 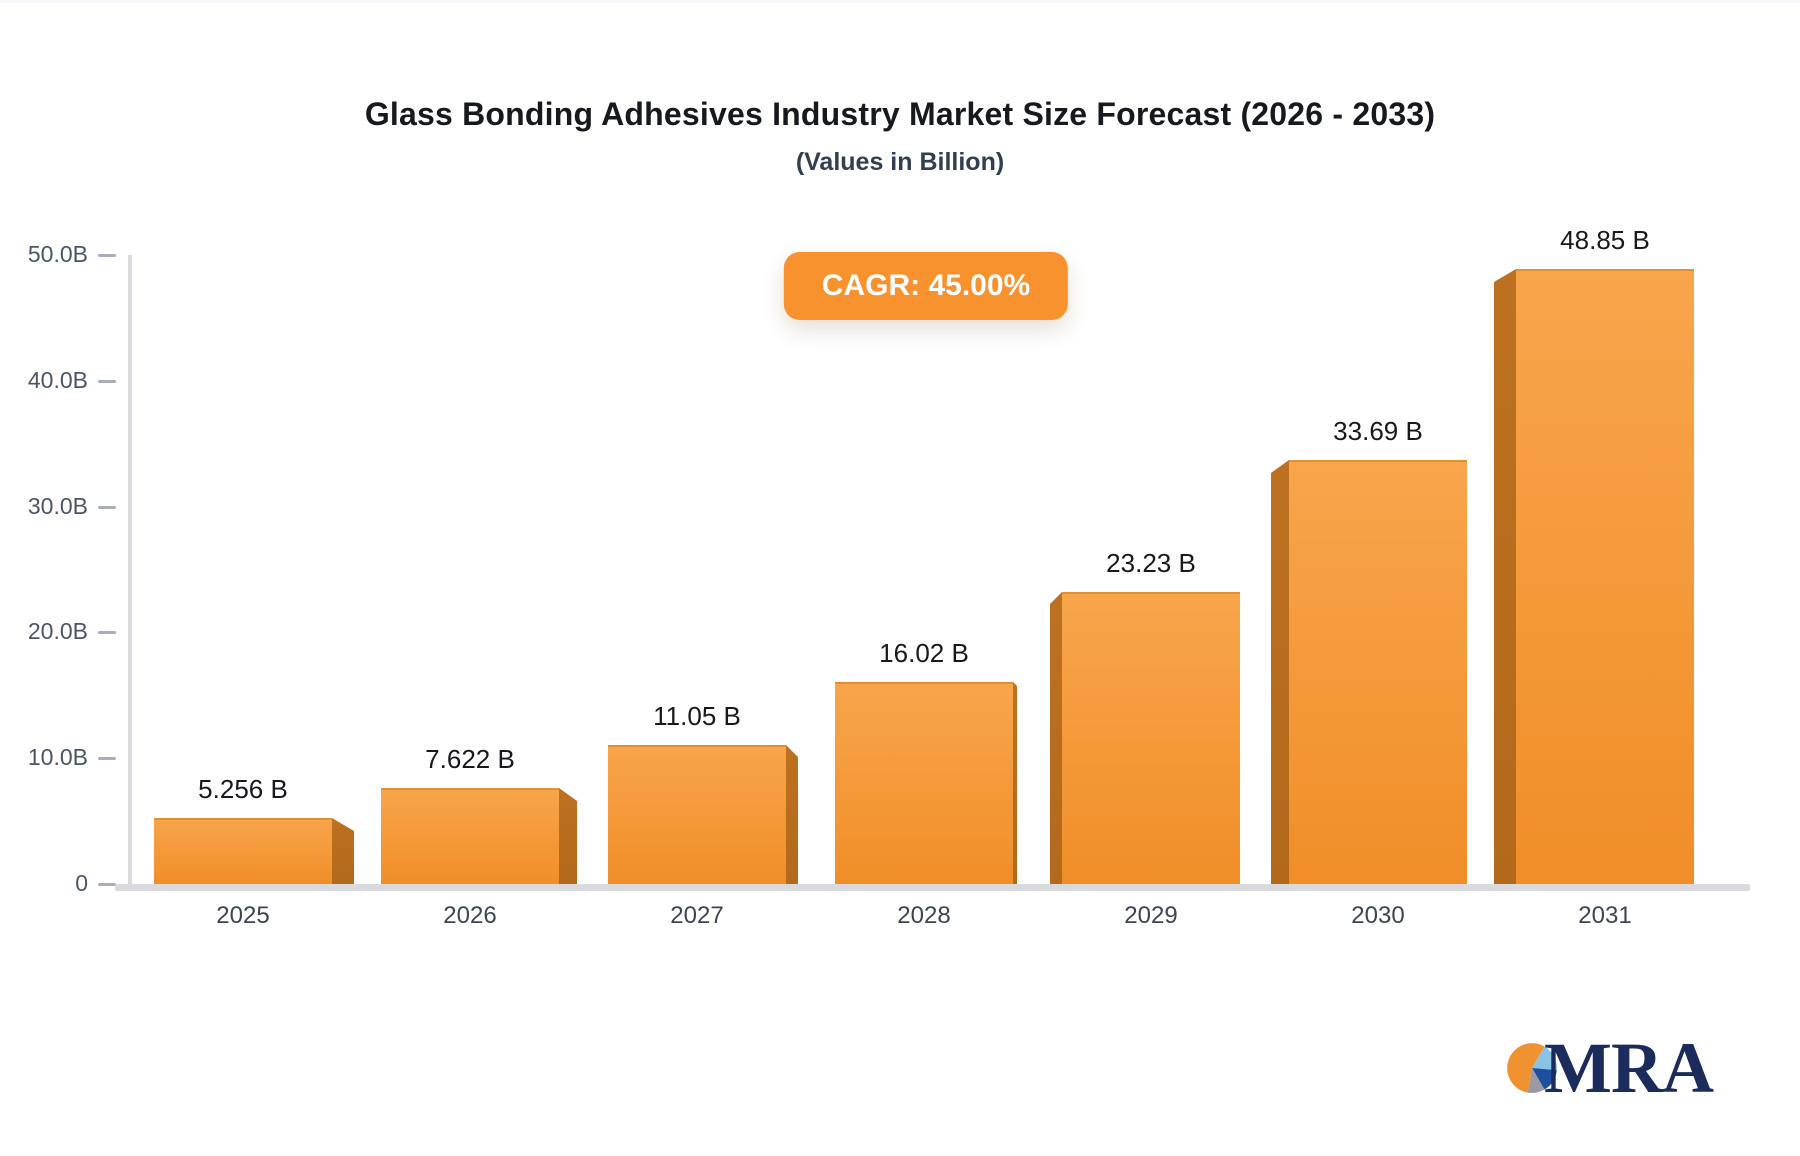 I want to click on pie-chart-logo-icon, so click(x=1532, y=1068).